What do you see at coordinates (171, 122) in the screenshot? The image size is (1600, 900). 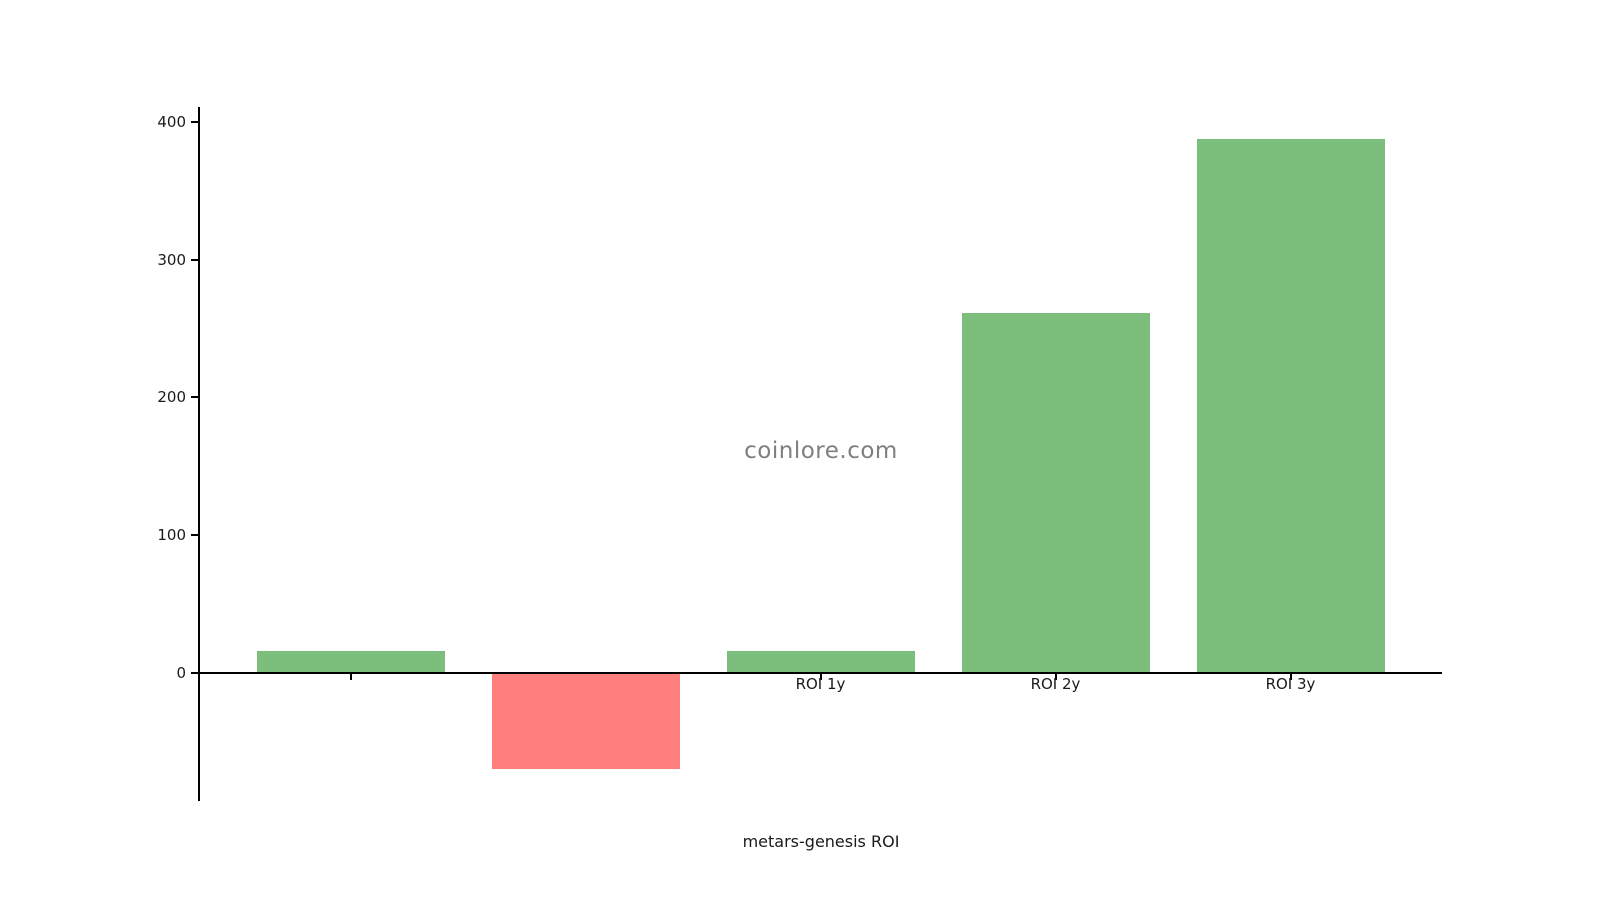 I see `y-tick-label: 400` at bounding box center [171, 122].